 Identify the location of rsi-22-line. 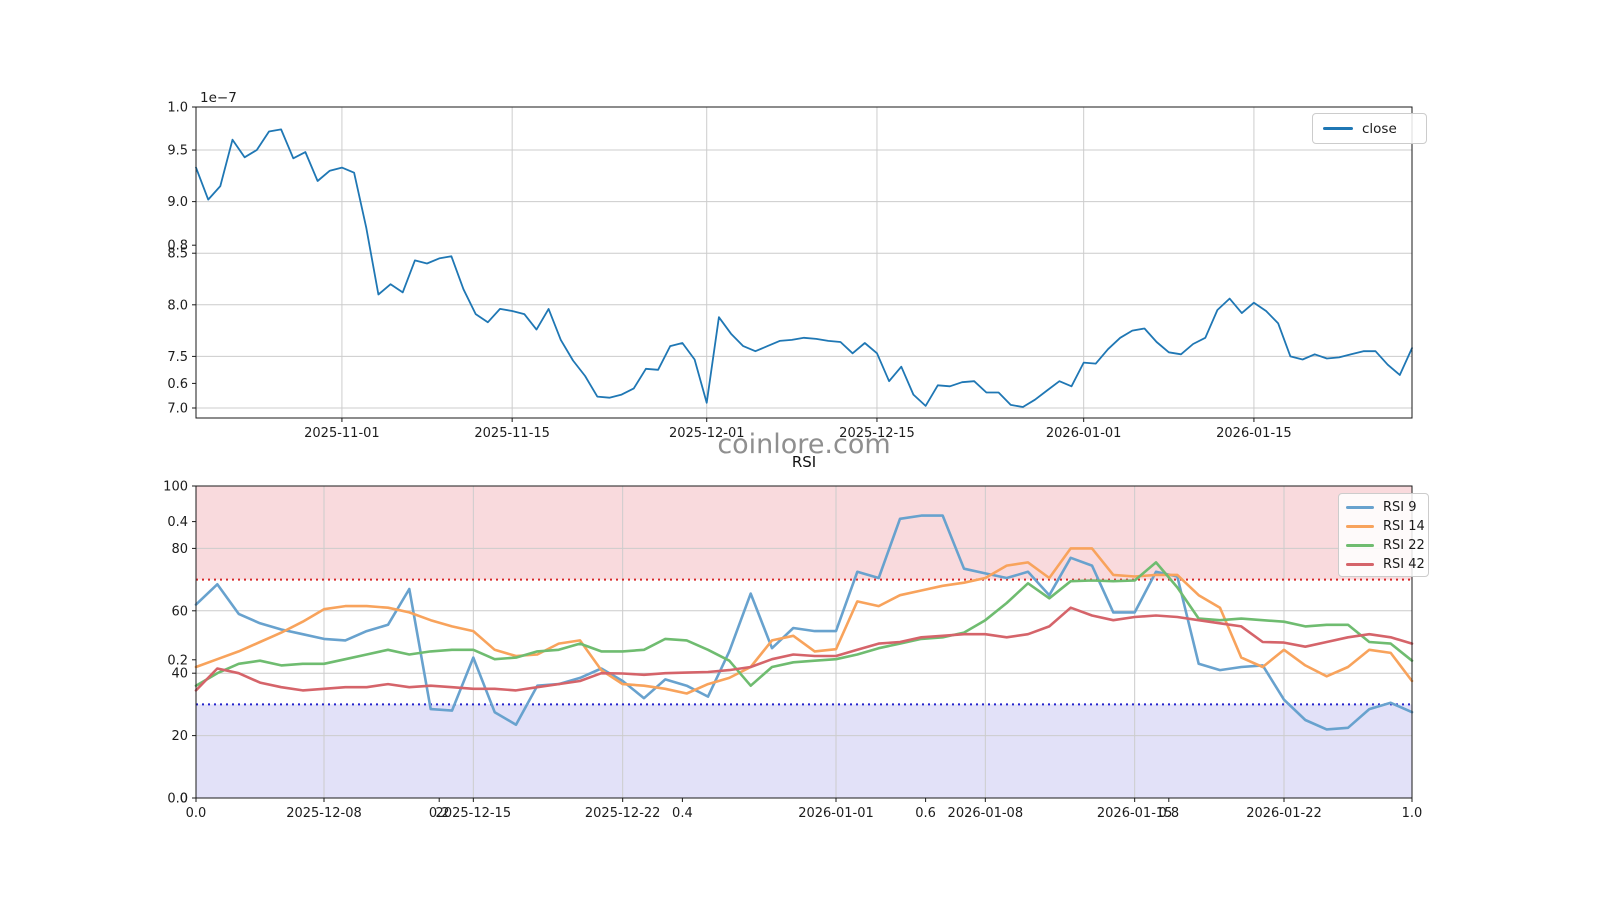
(804, 624).